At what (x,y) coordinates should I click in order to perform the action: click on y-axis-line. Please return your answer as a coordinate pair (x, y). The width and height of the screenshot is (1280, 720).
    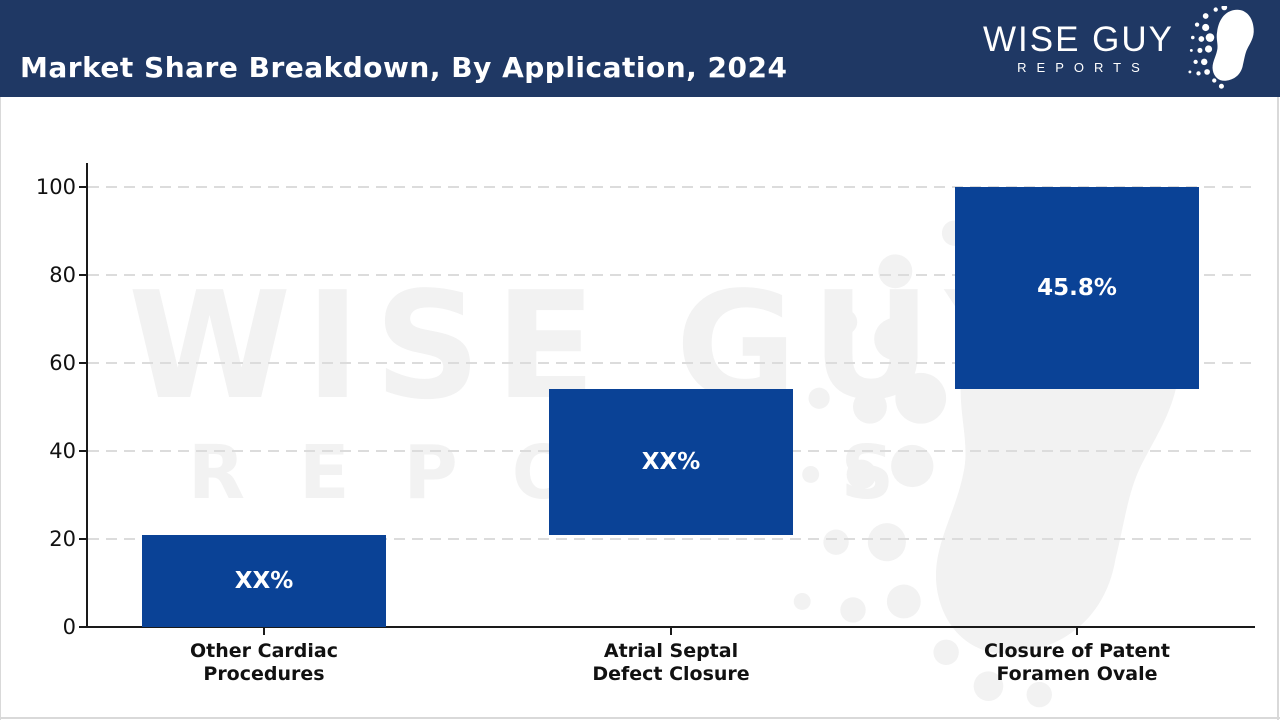
    Looking at the image, I should click on (87, 395).